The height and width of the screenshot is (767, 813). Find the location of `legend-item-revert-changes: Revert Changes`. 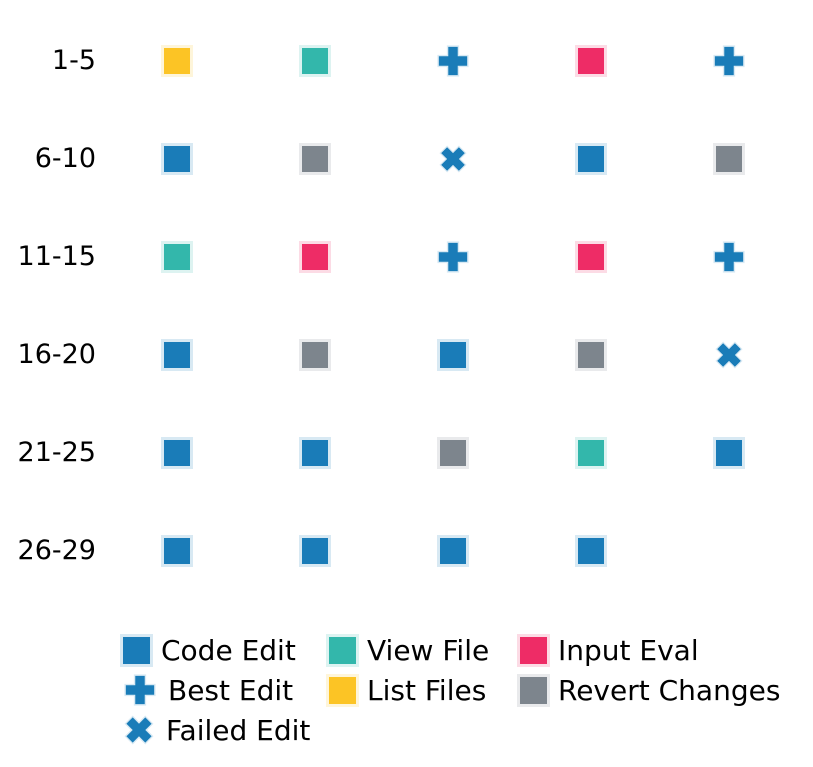

legend-item-revert-changes: Revert Changes is located at coordinates (650, 690).